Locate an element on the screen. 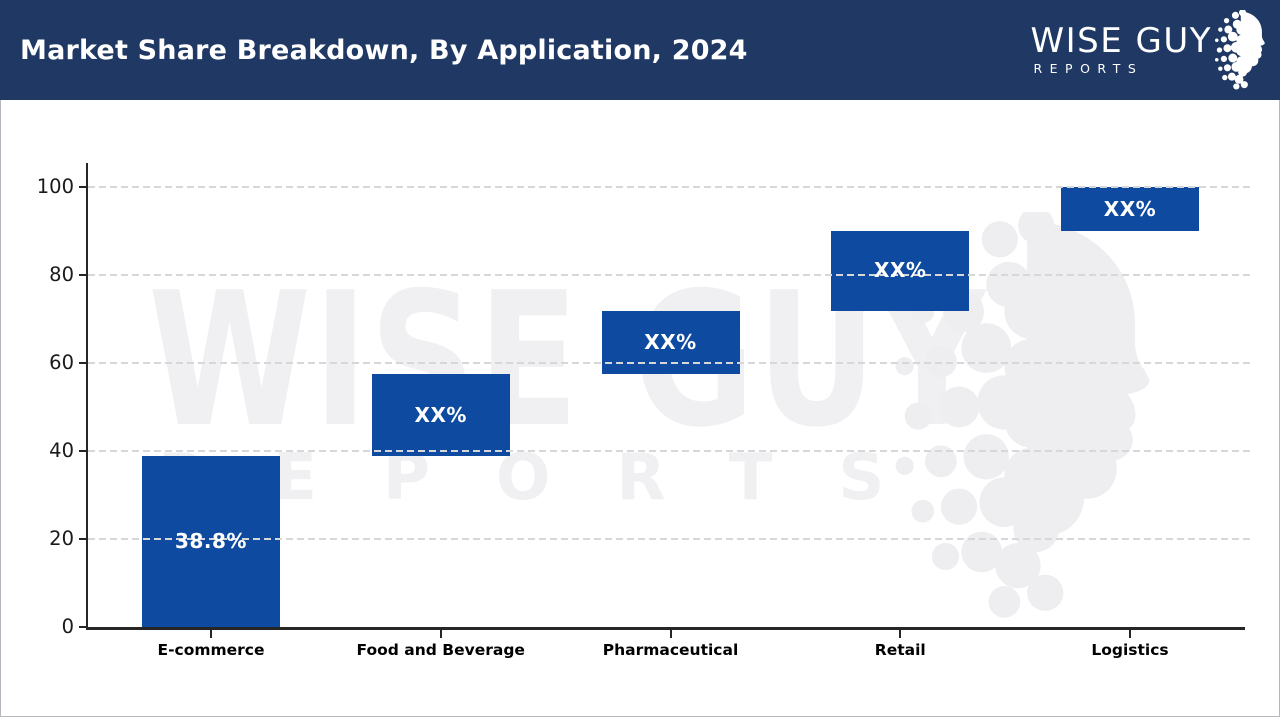 The width and height of the screenshot is (1280, 720). brand-logo: WISE GUY REPORTS is located at coordinates (1155, 50).